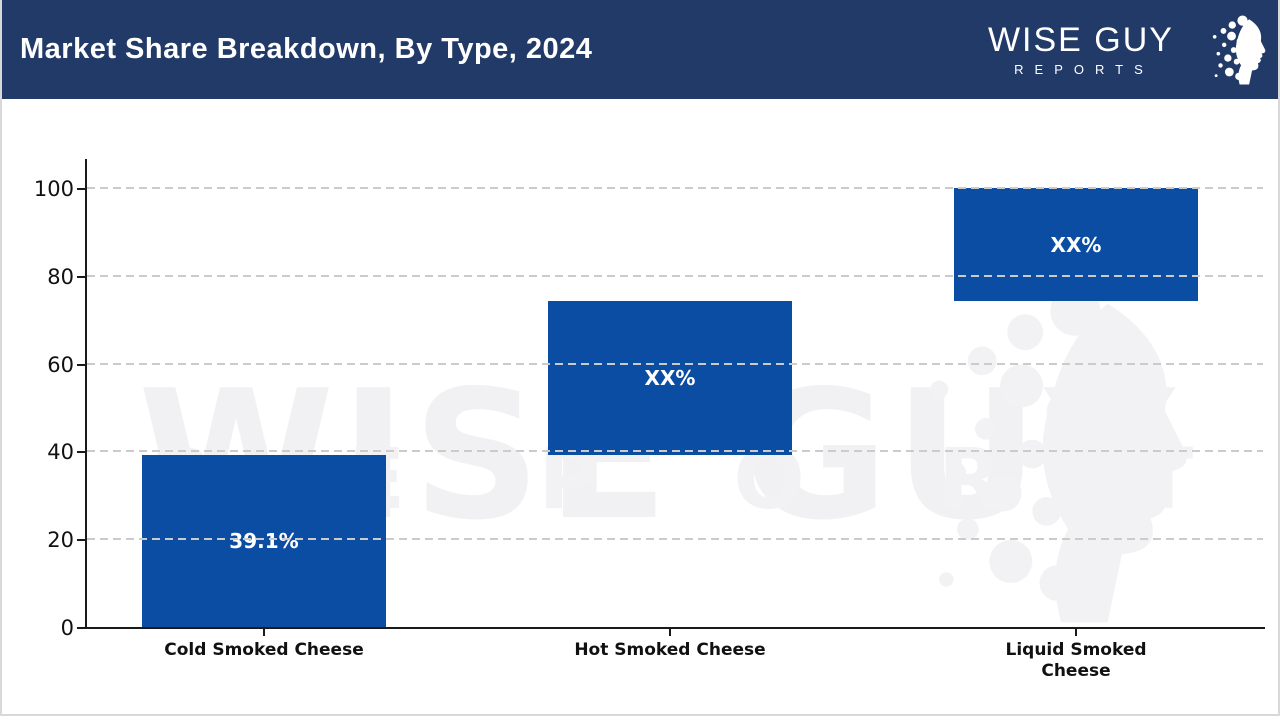 The image size is (1280, 720). What do you see at coordinates (53, 189) in the screenshot?
I see `y-tick-label: 100` at bounding box center [53, 189].